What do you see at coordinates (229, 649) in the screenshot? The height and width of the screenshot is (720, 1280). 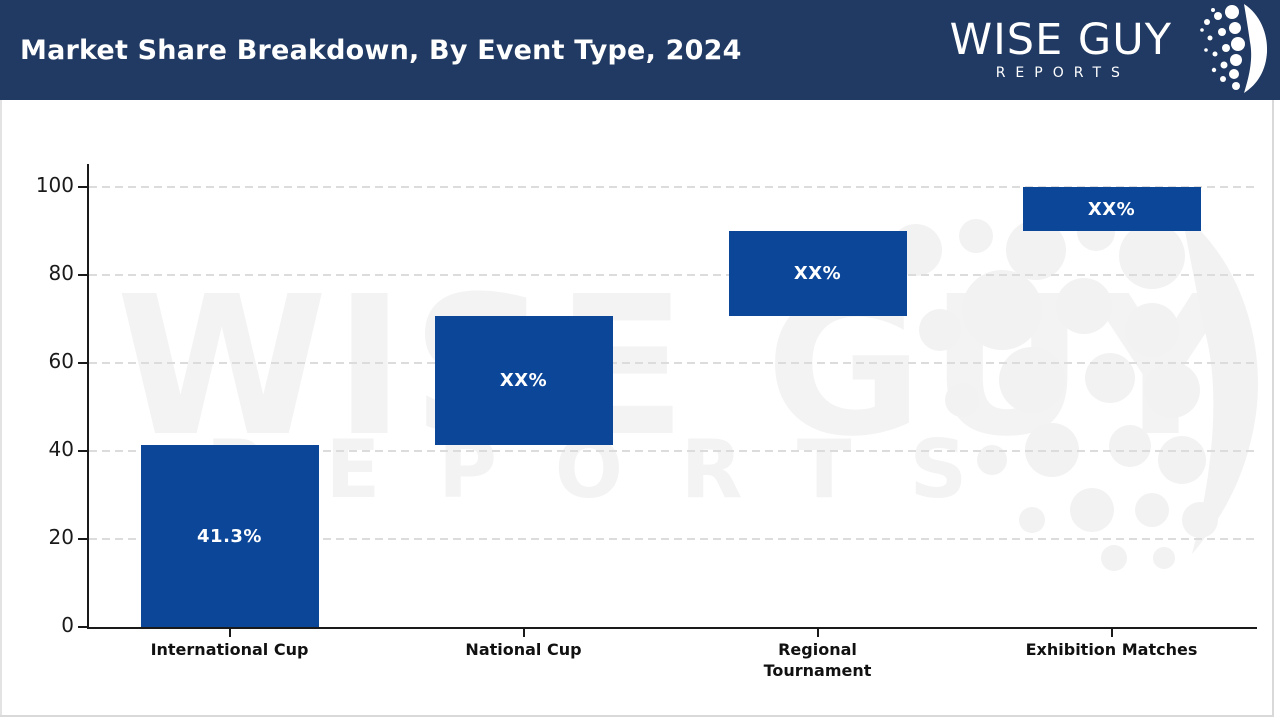 I see `x-category-label: International Cup` at bounding box center [229, 649].